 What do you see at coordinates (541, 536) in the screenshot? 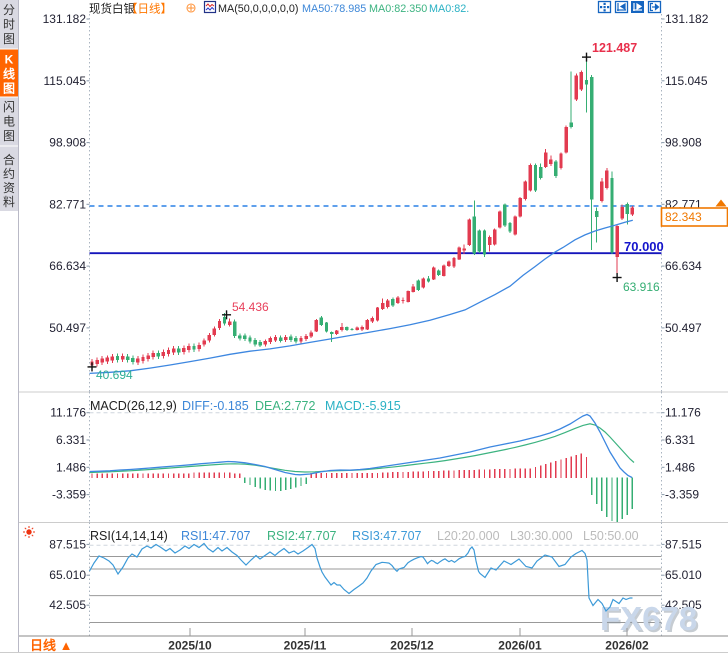
I see `svg-text: L30:30.000` at bounding box center [541, 536].